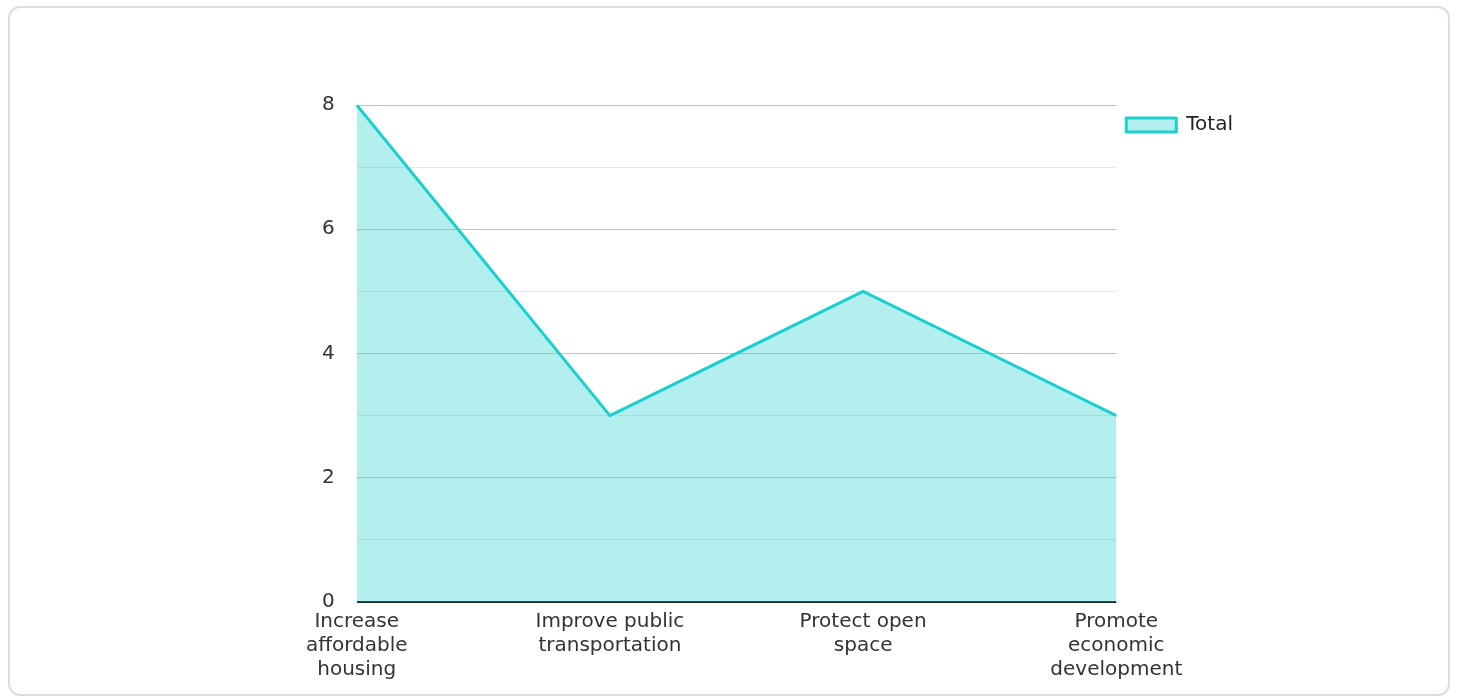 The width and height of the screenshot is (1458, 700). Describe the element at coordinates (328, 227) in the screenshot. I see `y-tick-label: 6` at that location.